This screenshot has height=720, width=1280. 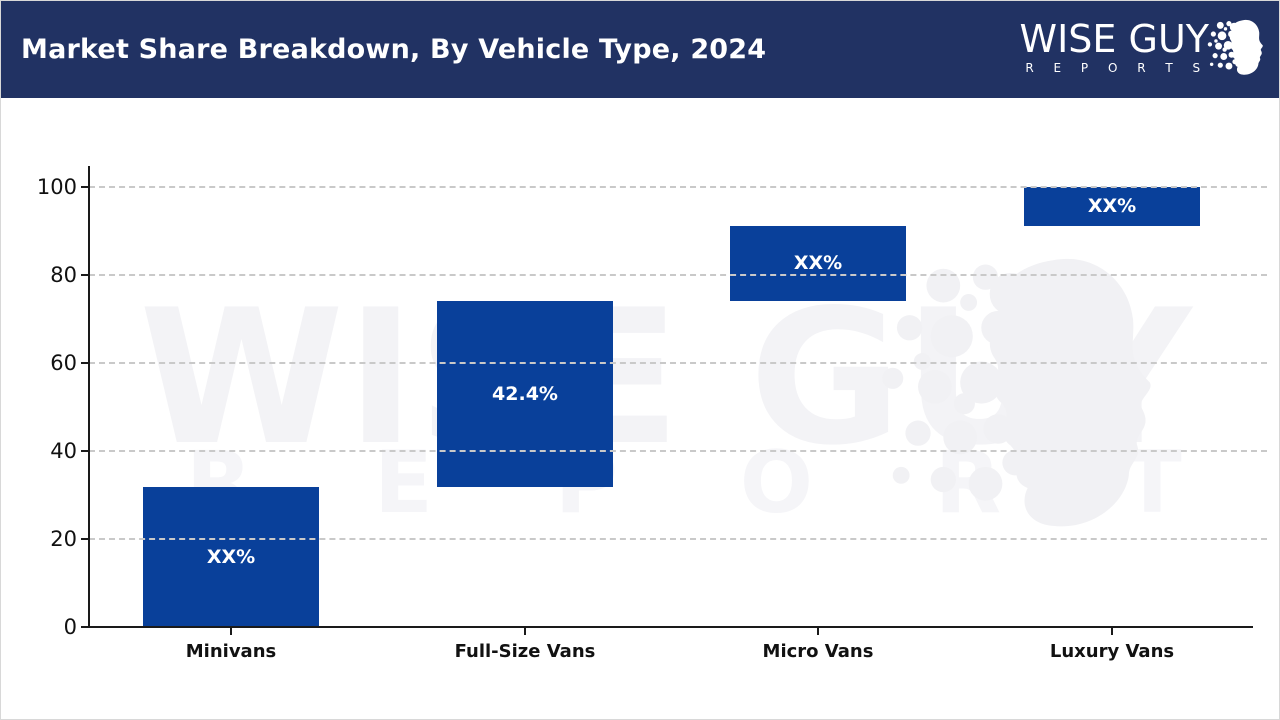 I want to click on x-tick-label: Luxury Vans, so click(x=1112, y=651).